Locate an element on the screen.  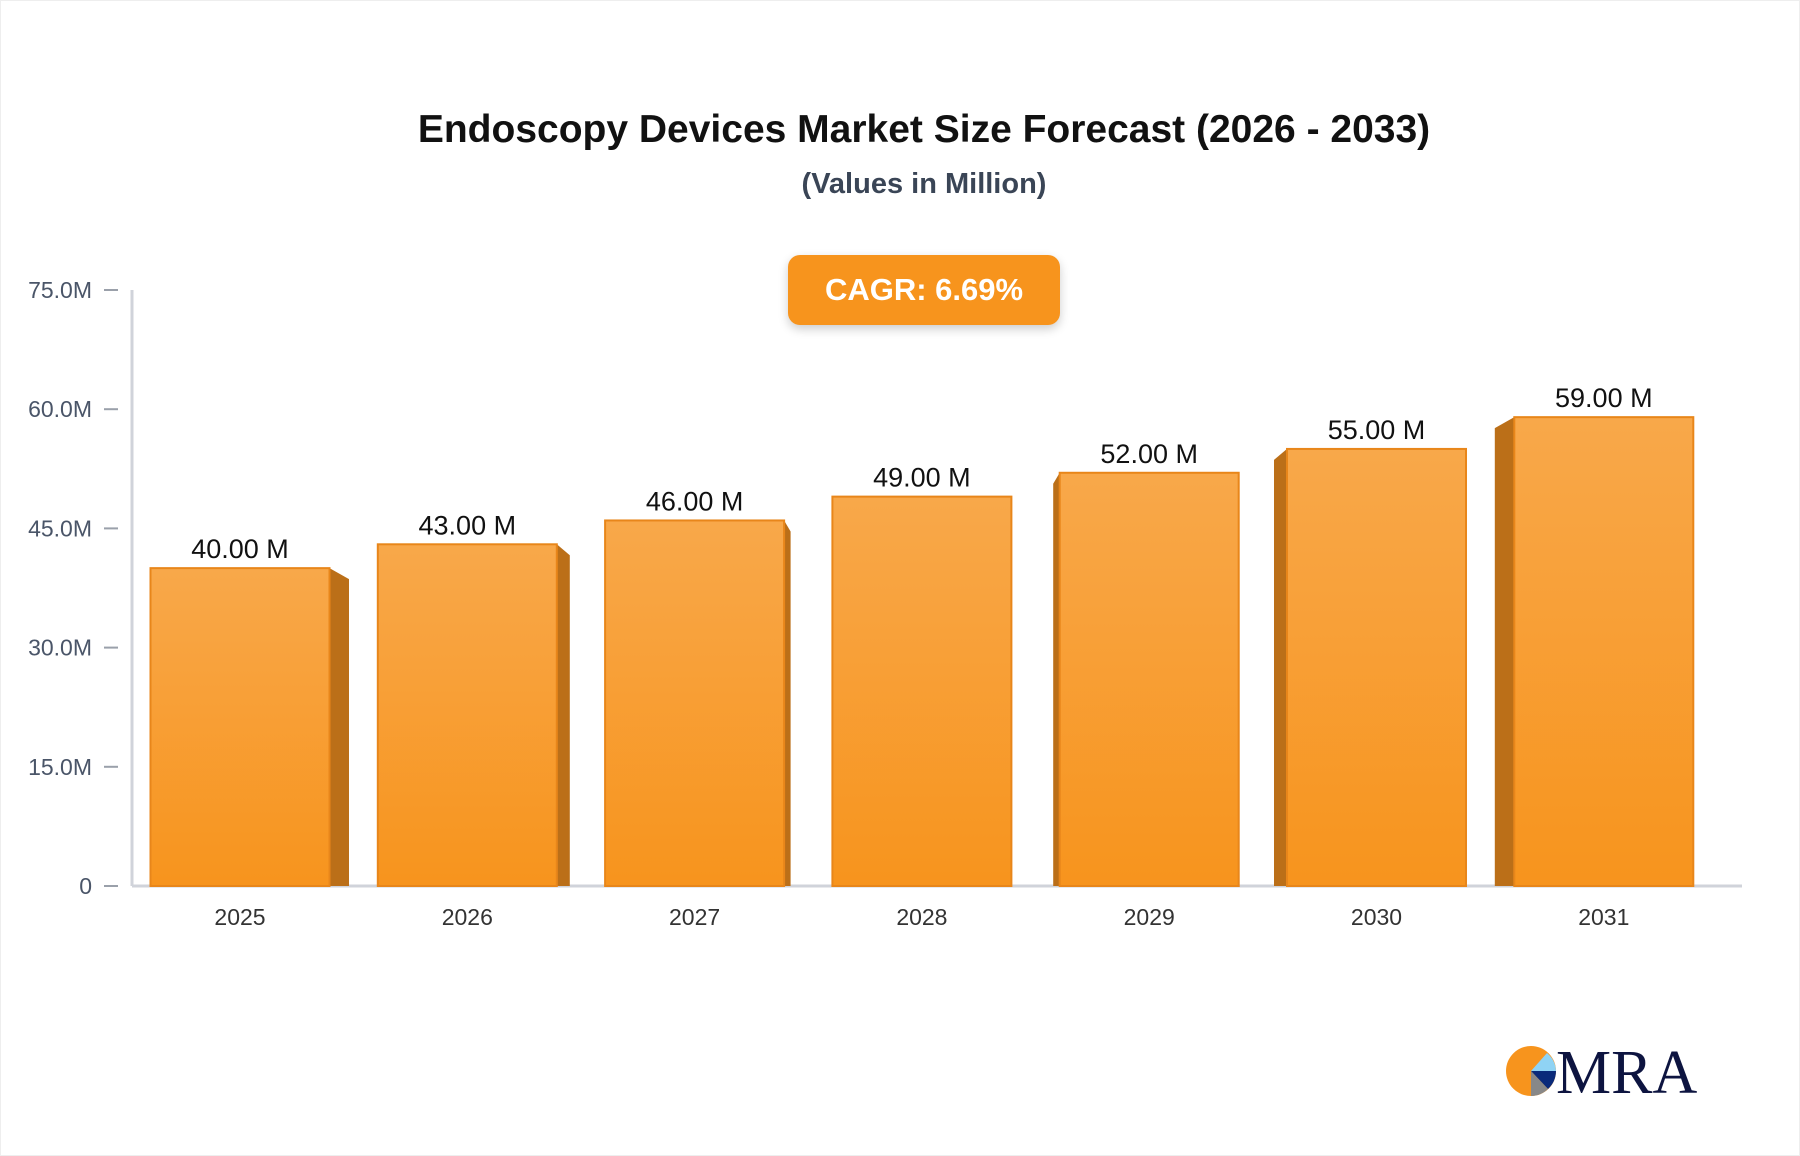
y-tick-label: 30.0M is located at coordinates (60, 648).